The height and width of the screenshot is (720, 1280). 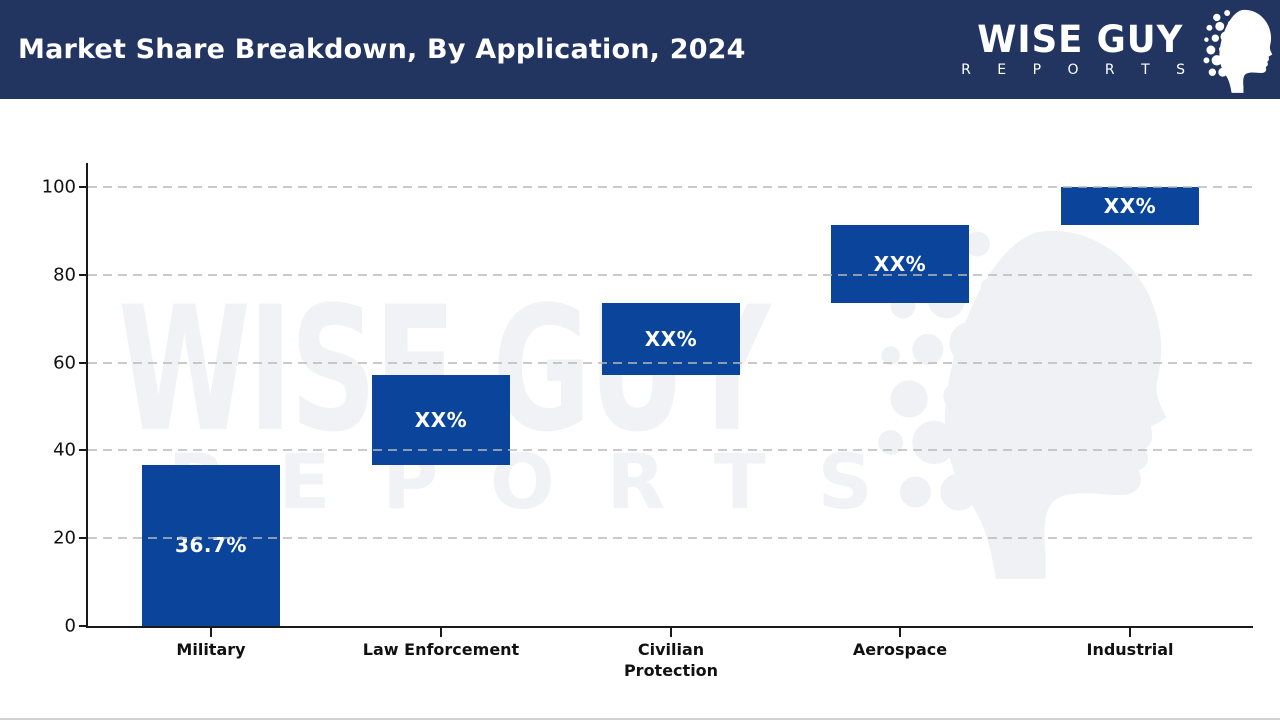 What do you see at coordinates (64, 538) in the screenshot?
I see `y-tick-label: 20` at bounding box center [64, 538].